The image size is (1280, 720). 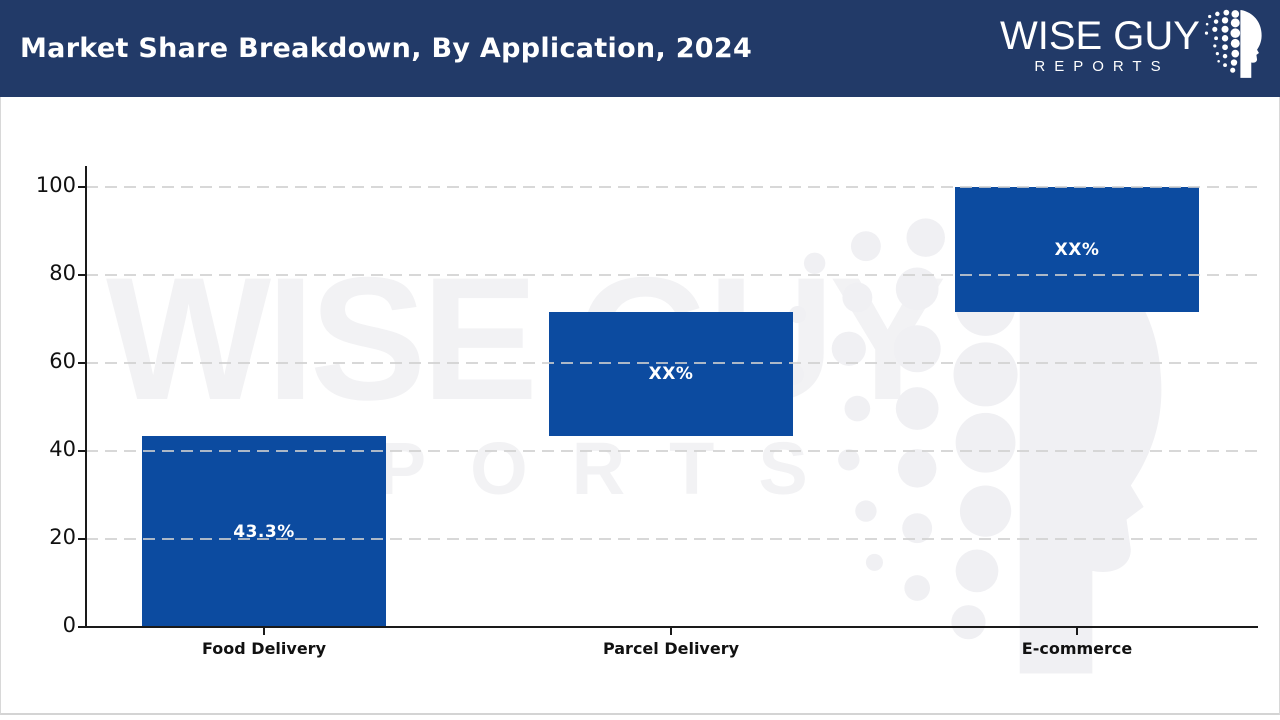 What do you see at coordinates (264, 648) in the screenshot?
I see `x-tick-label: Food Delivery` at bounding box center [264, 648].